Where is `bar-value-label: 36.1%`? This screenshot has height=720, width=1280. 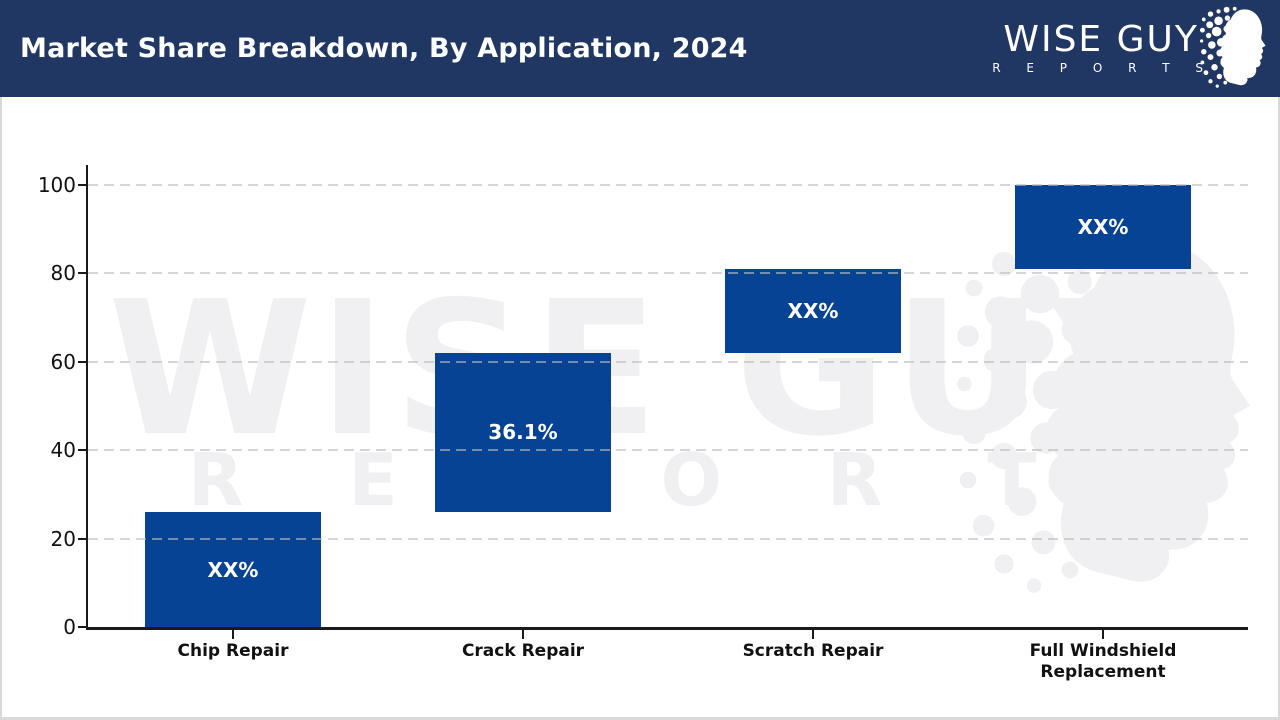
bar-value-label: 36.1% is located at coordinates (523, 432).